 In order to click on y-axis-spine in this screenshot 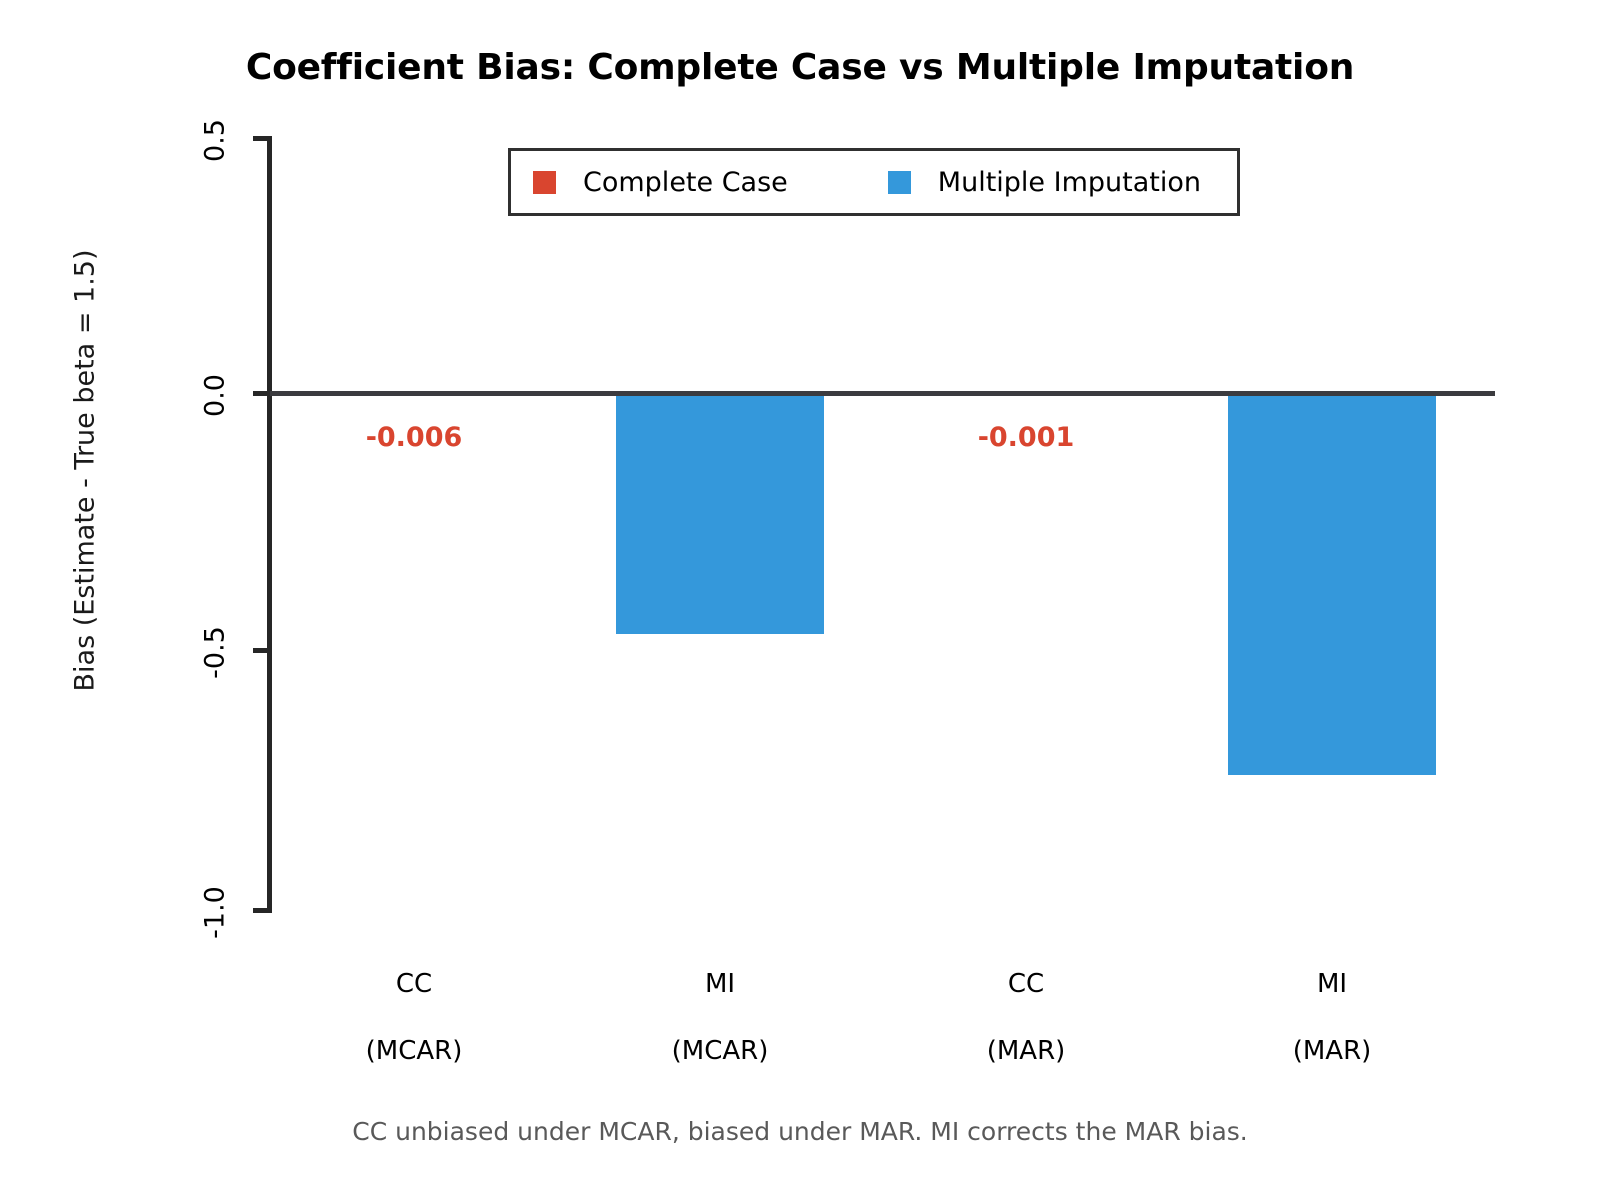, I will do `click(269, 524)`.